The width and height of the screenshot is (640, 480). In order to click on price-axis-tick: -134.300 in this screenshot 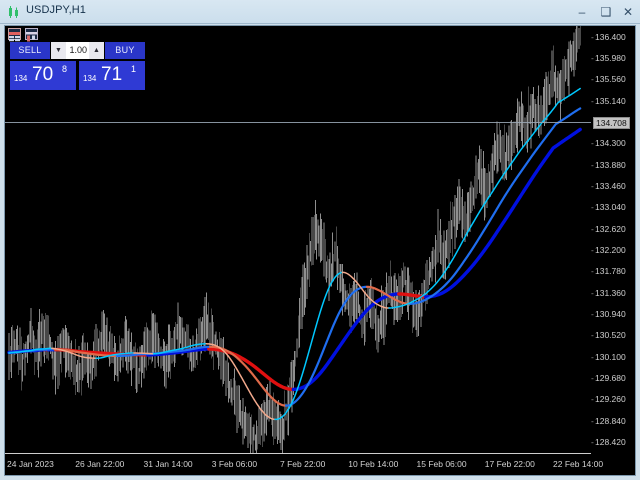, I will do `click(608, 143)`.